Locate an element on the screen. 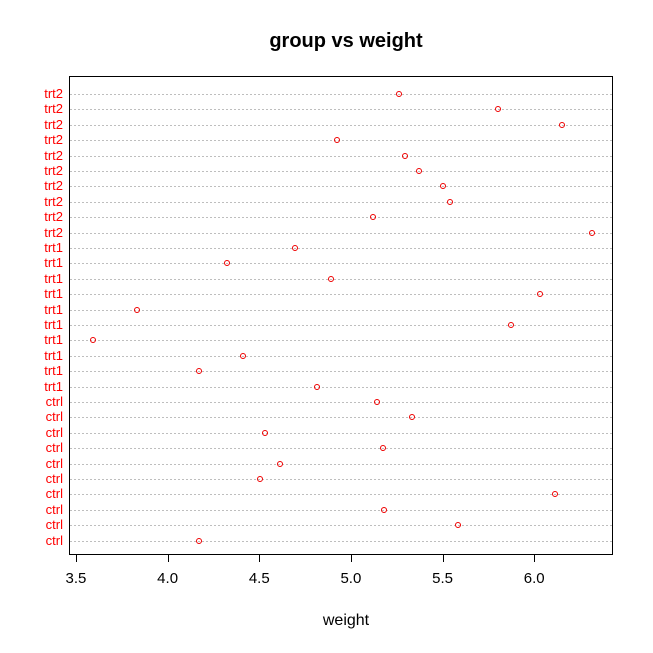 The height and width of the screenshot is (653, 653). x-tick-label: 5.0 is located at coordinates (351, 578).